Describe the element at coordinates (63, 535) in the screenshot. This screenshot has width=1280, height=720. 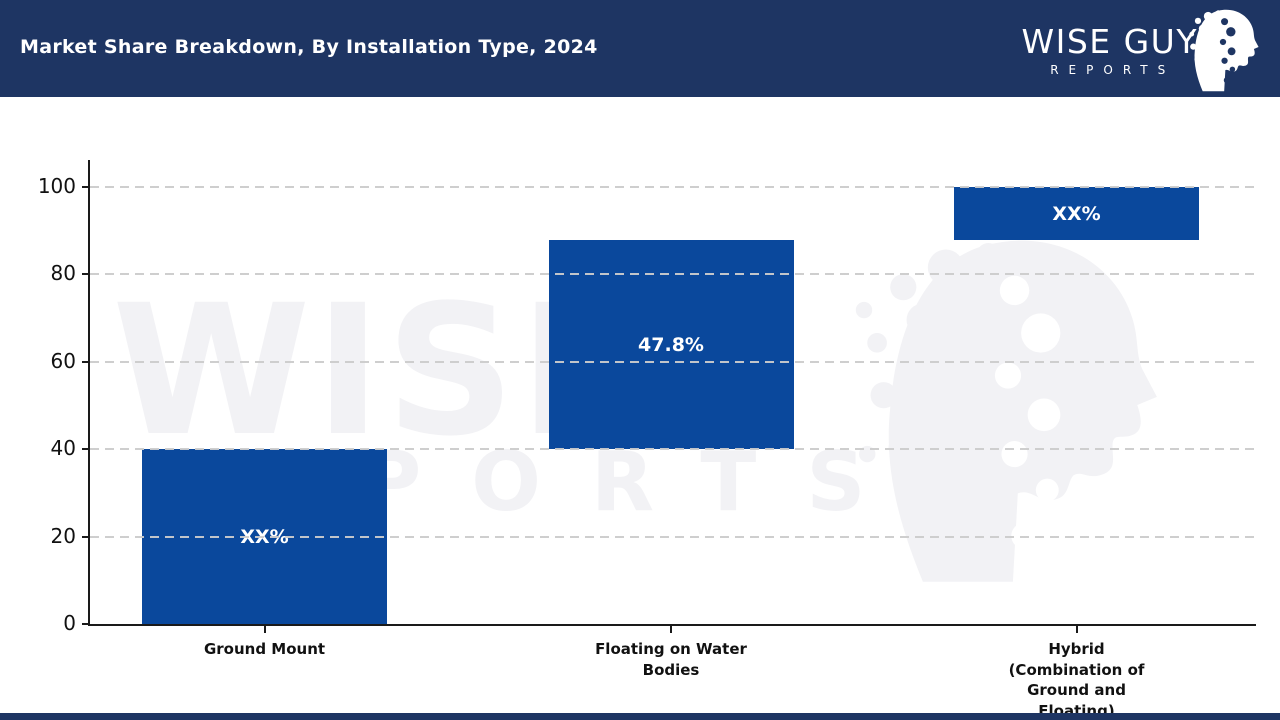
I see `y-axis-tick-label: 20` at that location.